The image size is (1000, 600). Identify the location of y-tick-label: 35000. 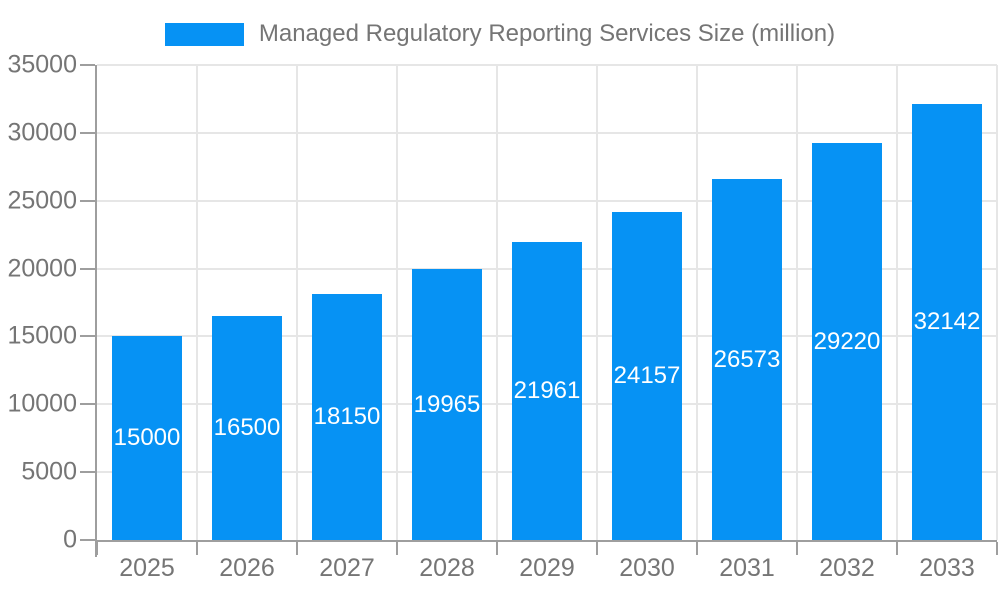
(42, 64).